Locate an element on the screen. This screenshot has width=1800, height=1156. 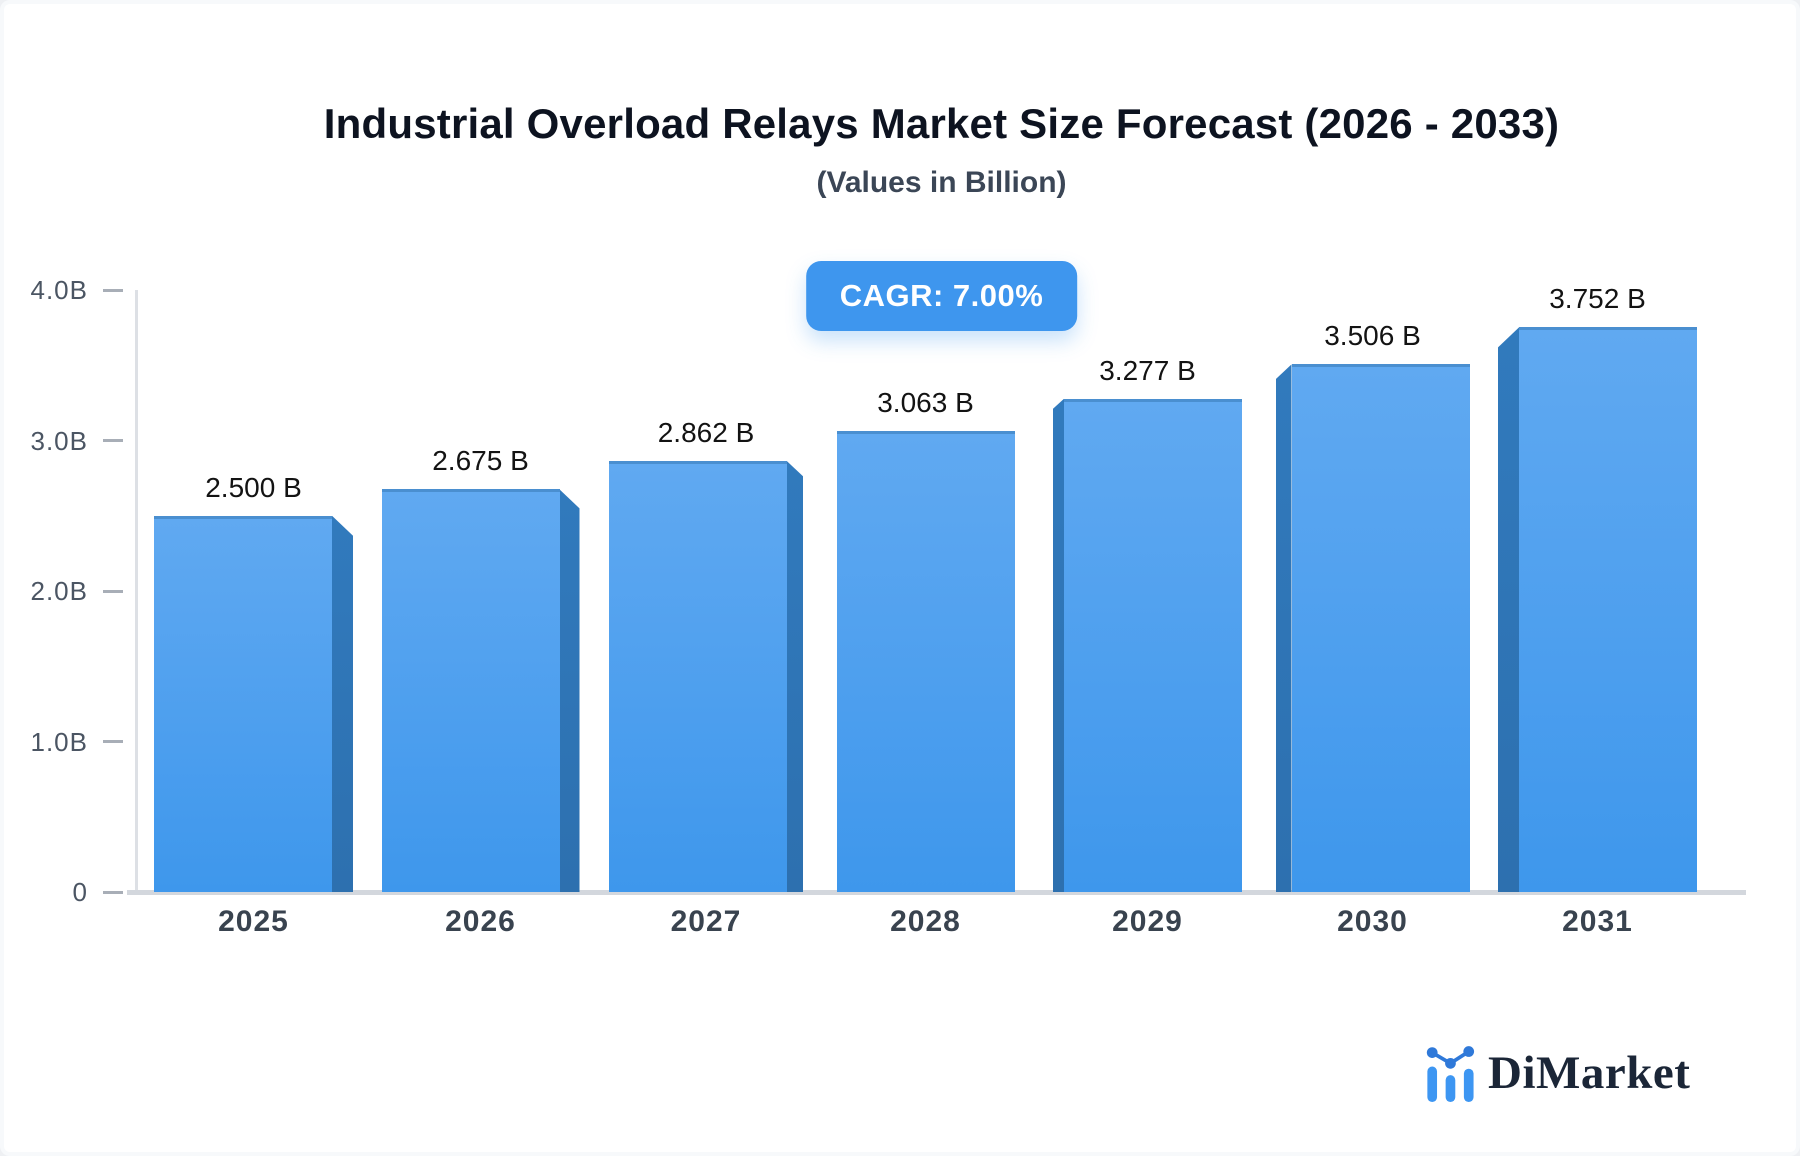
y-axis-tick-label: 2.0B is located at coordinates (59, 591).